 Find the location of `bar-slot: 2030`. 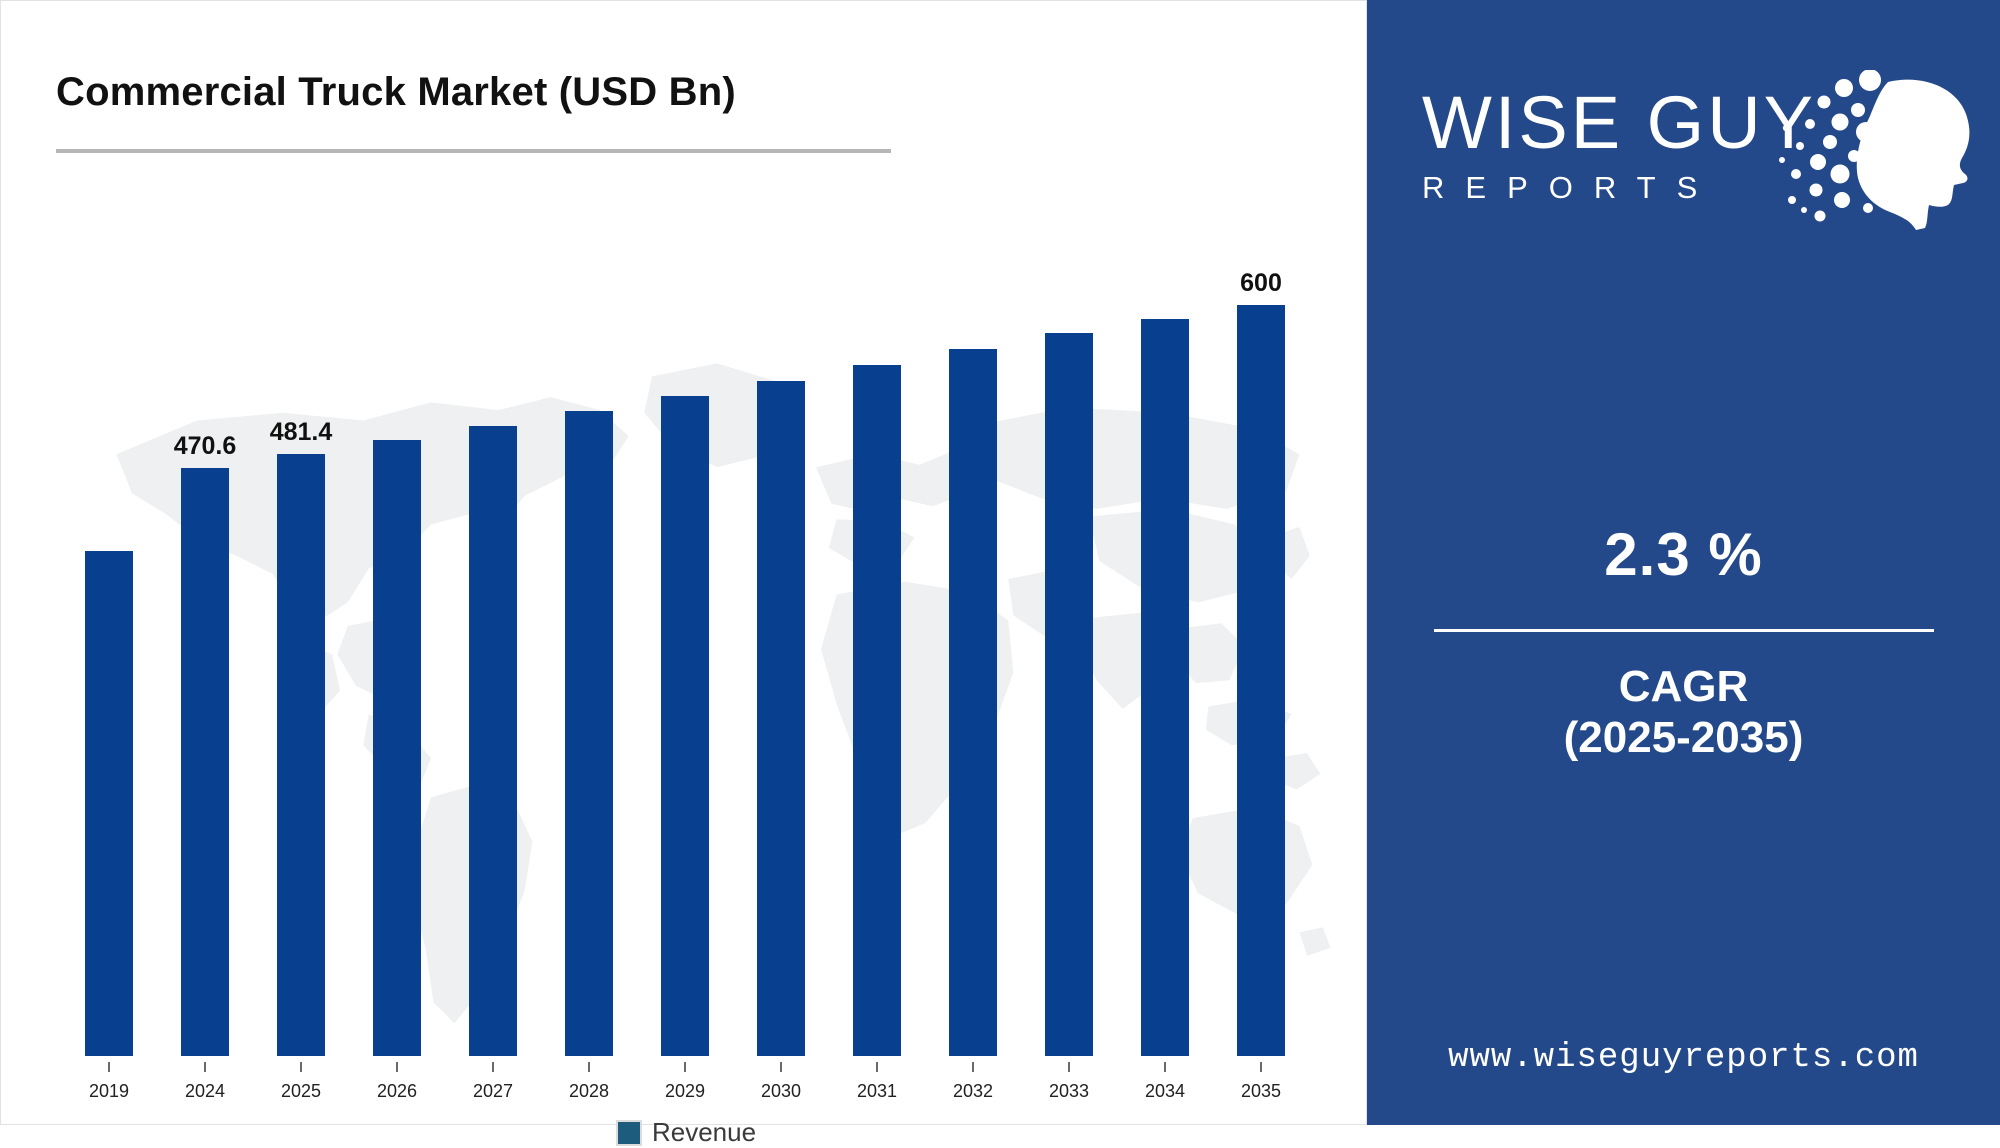

bar-slot: 2030 is located at coordinates (781, 666).